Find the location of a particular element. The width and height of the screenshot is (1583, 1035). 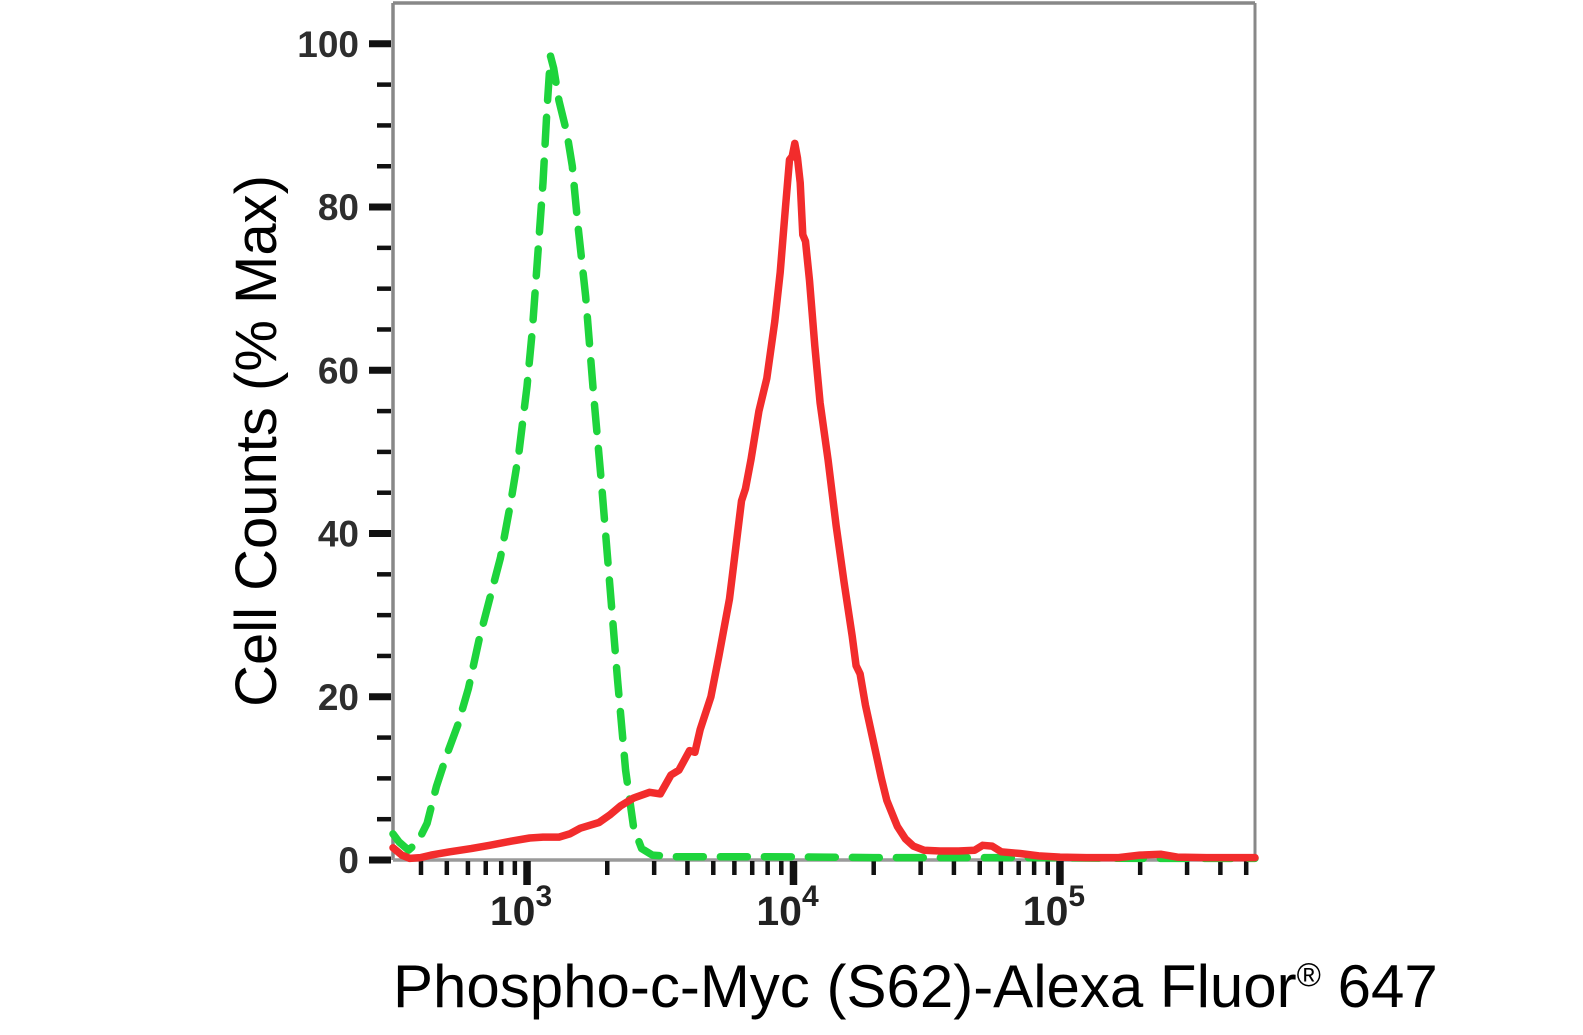

registered-trademark-icon: ® is located at coordinates (1308, 974).